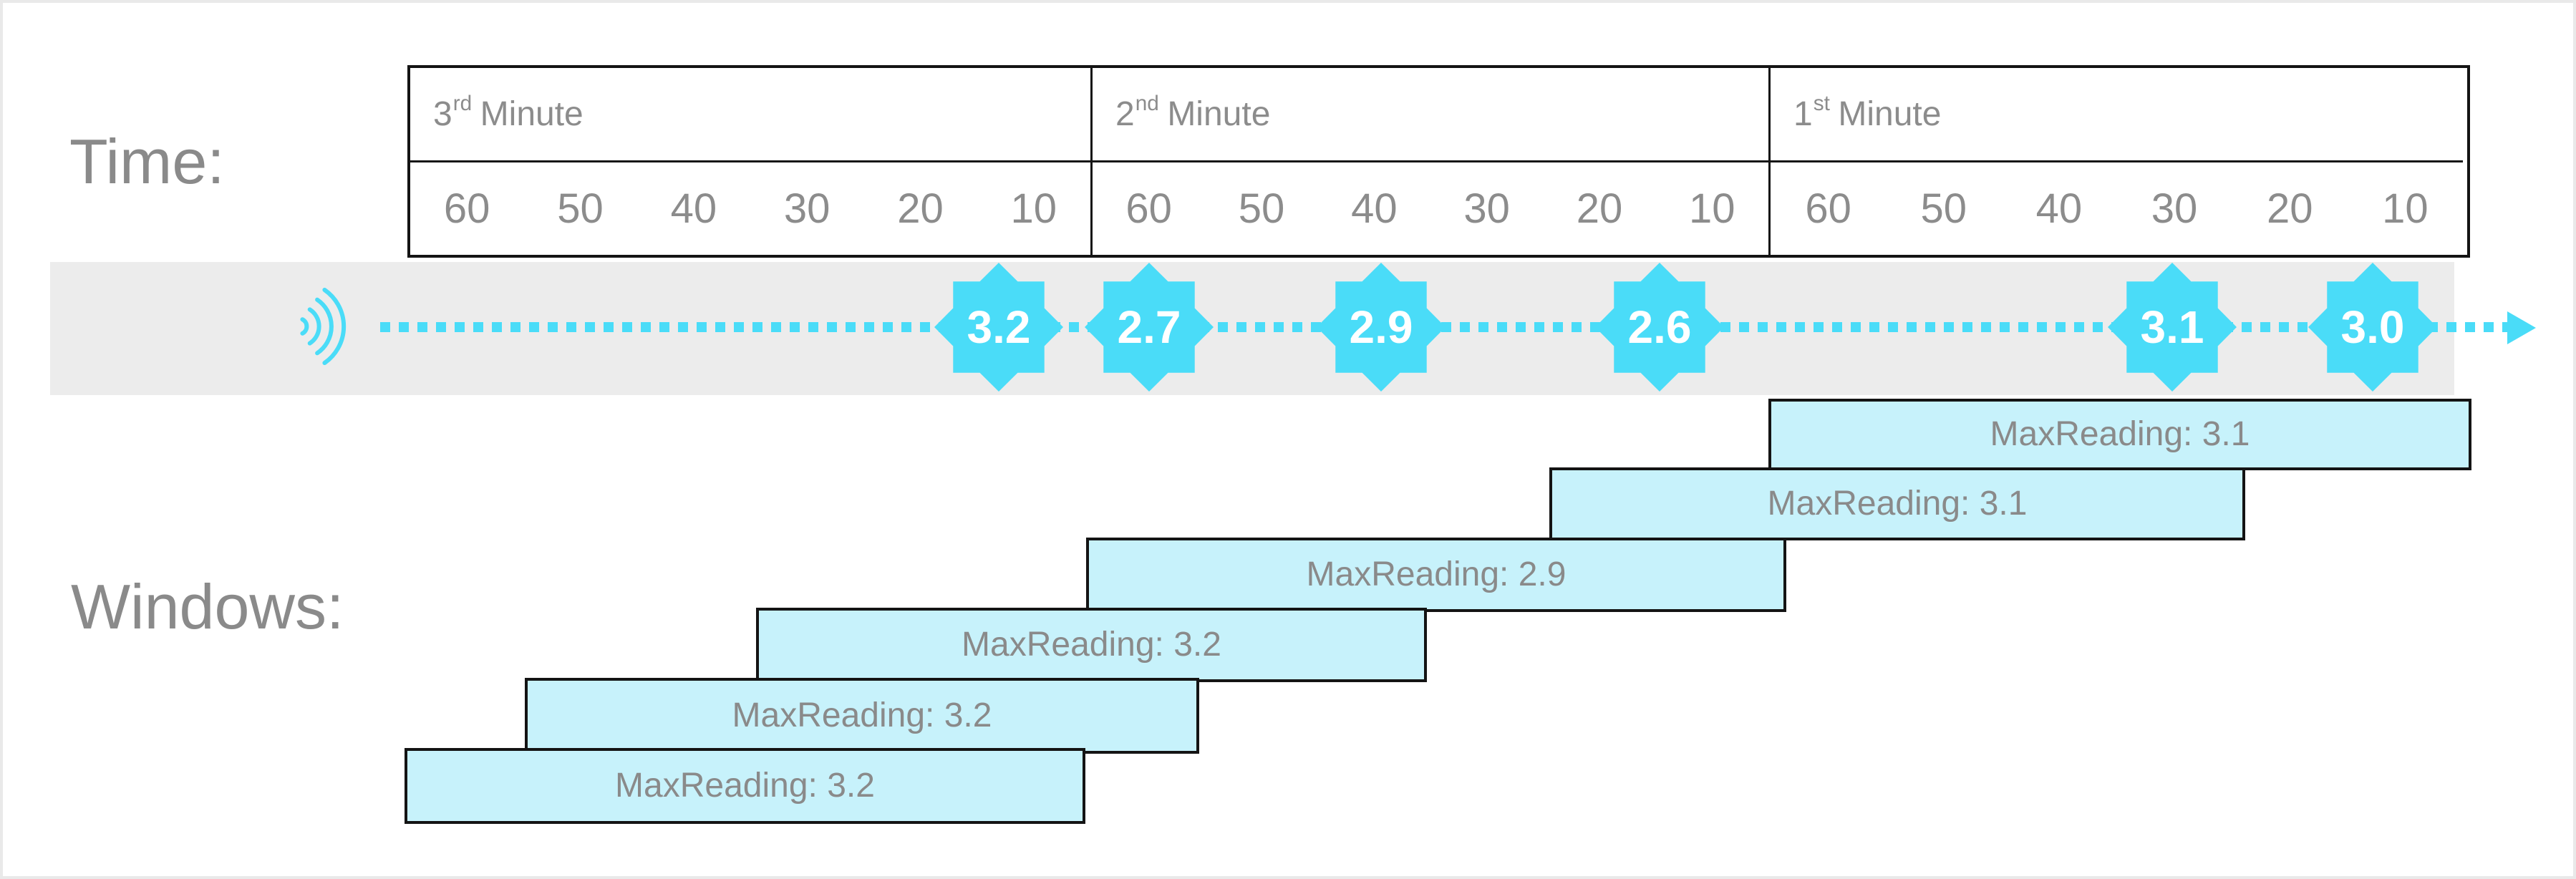 This screenshot has height=879, width=2576. Describe the element at coordinates (2521, 327) in the screenshot. I see `arrow-head-icon` at that location.